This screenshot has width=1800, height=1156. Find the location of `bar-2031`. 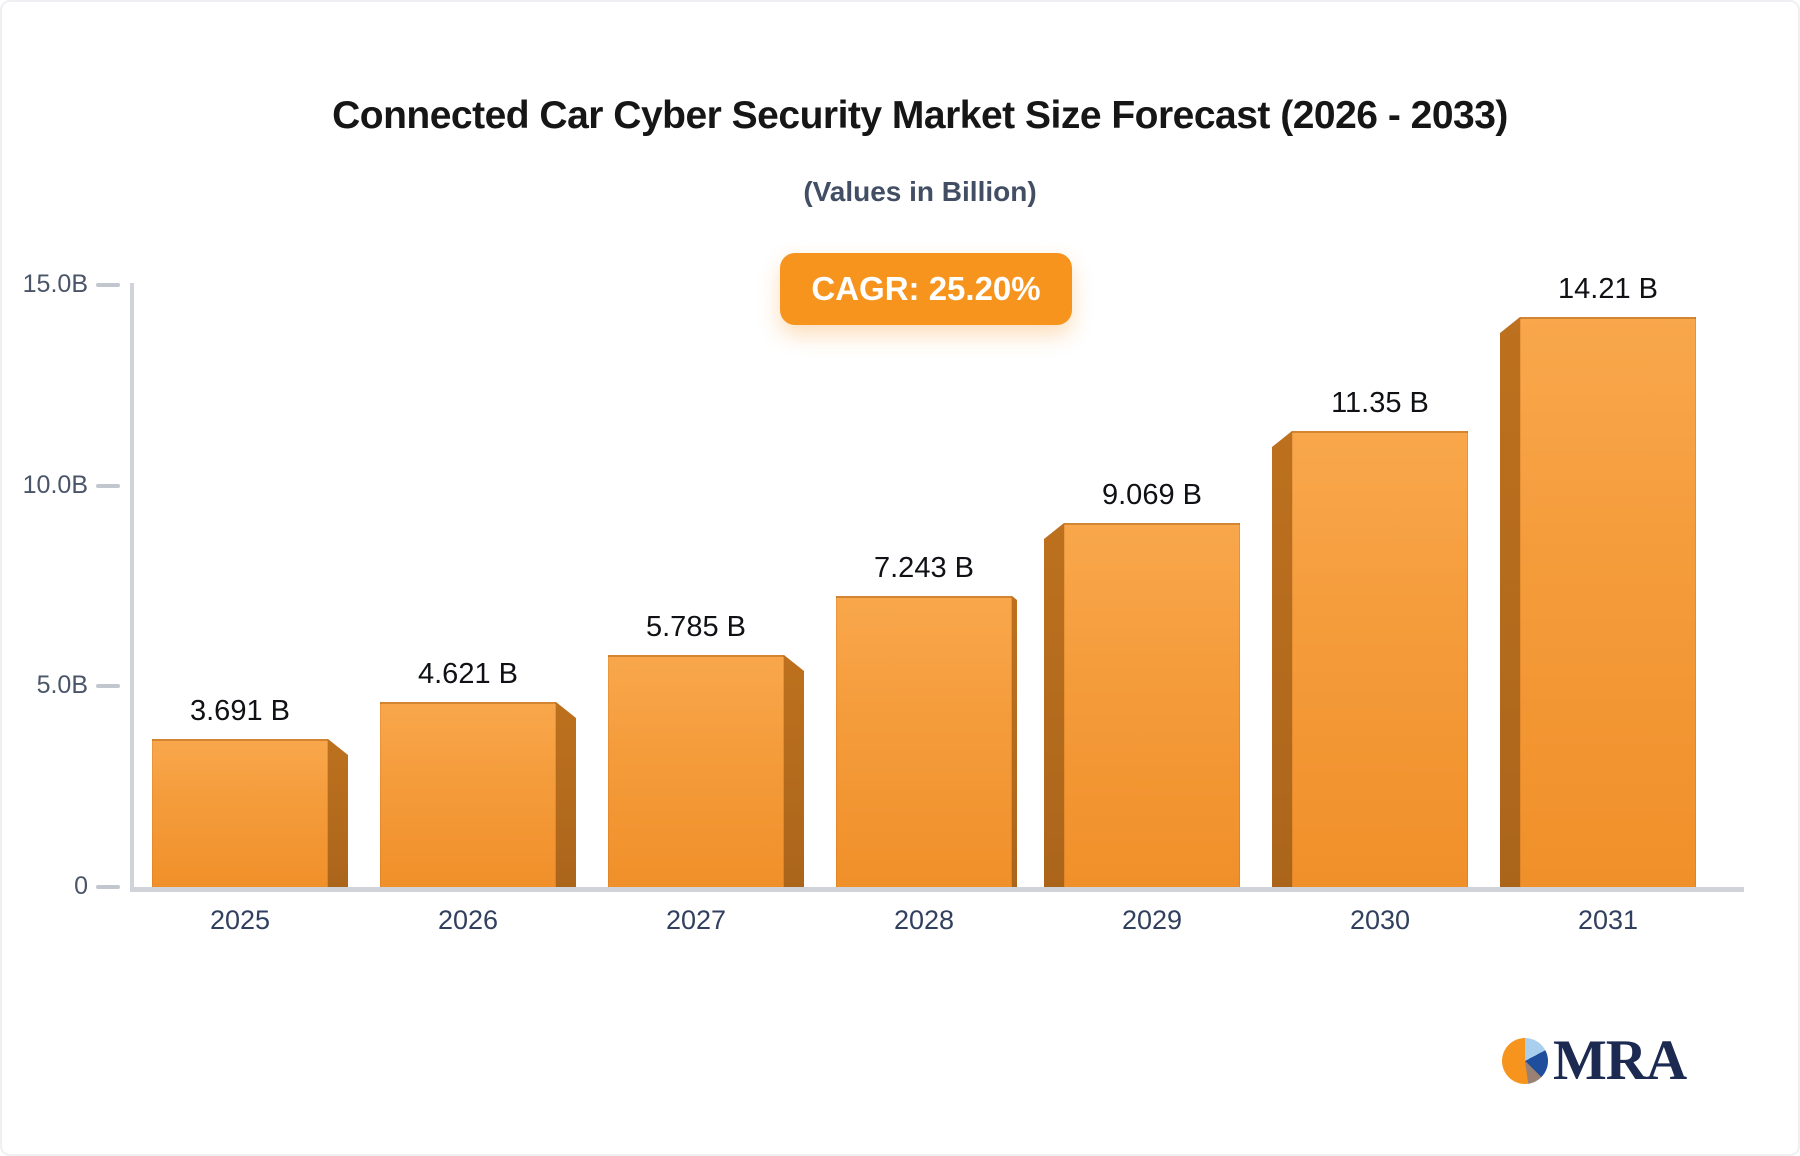

bar-2031 is located at coordinates (1608, 602).